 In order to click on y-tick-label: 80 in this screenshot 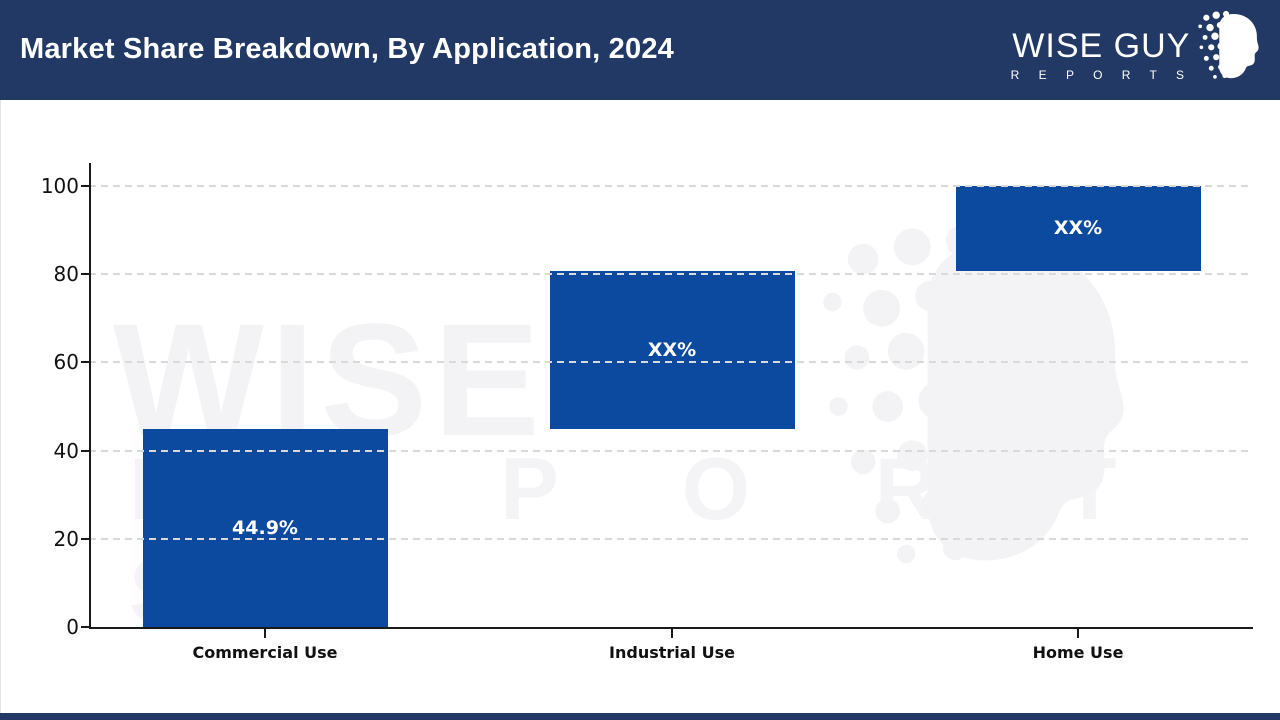, I will do `click(66, 274)`.